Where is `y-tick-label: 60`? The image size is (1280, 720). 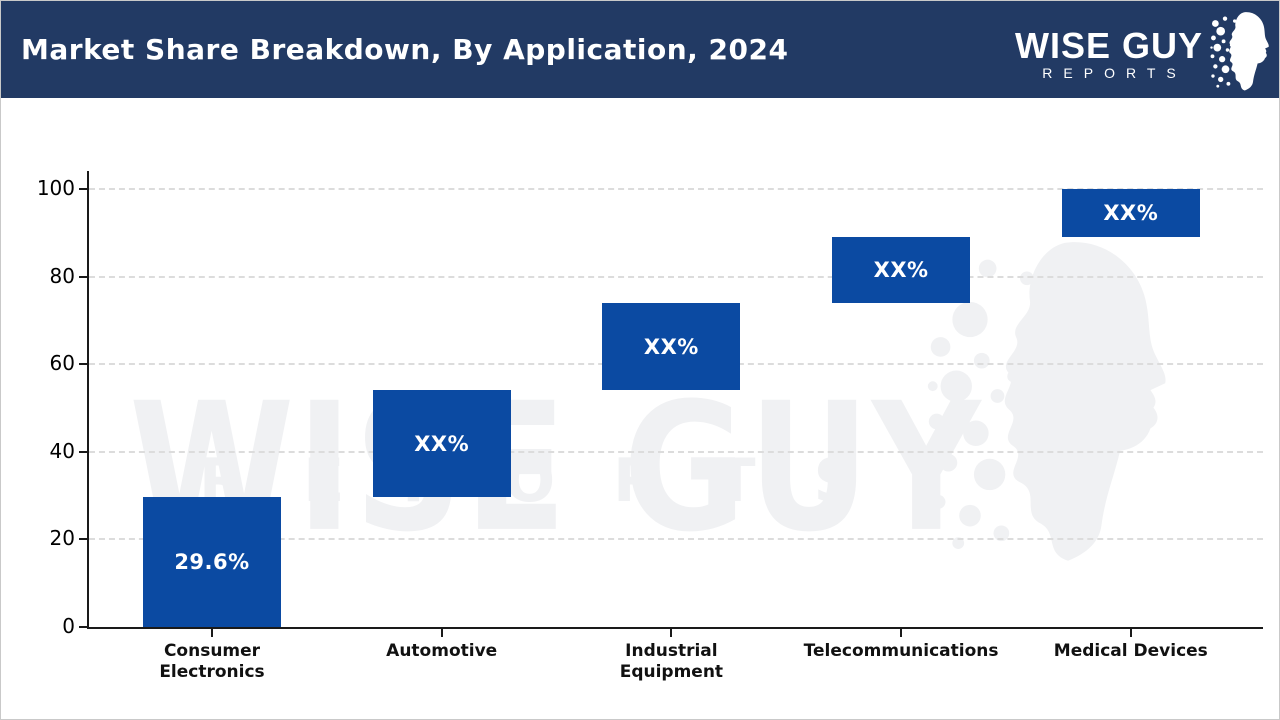
y-tick-label: 60 is located at coordinates (62, 363).